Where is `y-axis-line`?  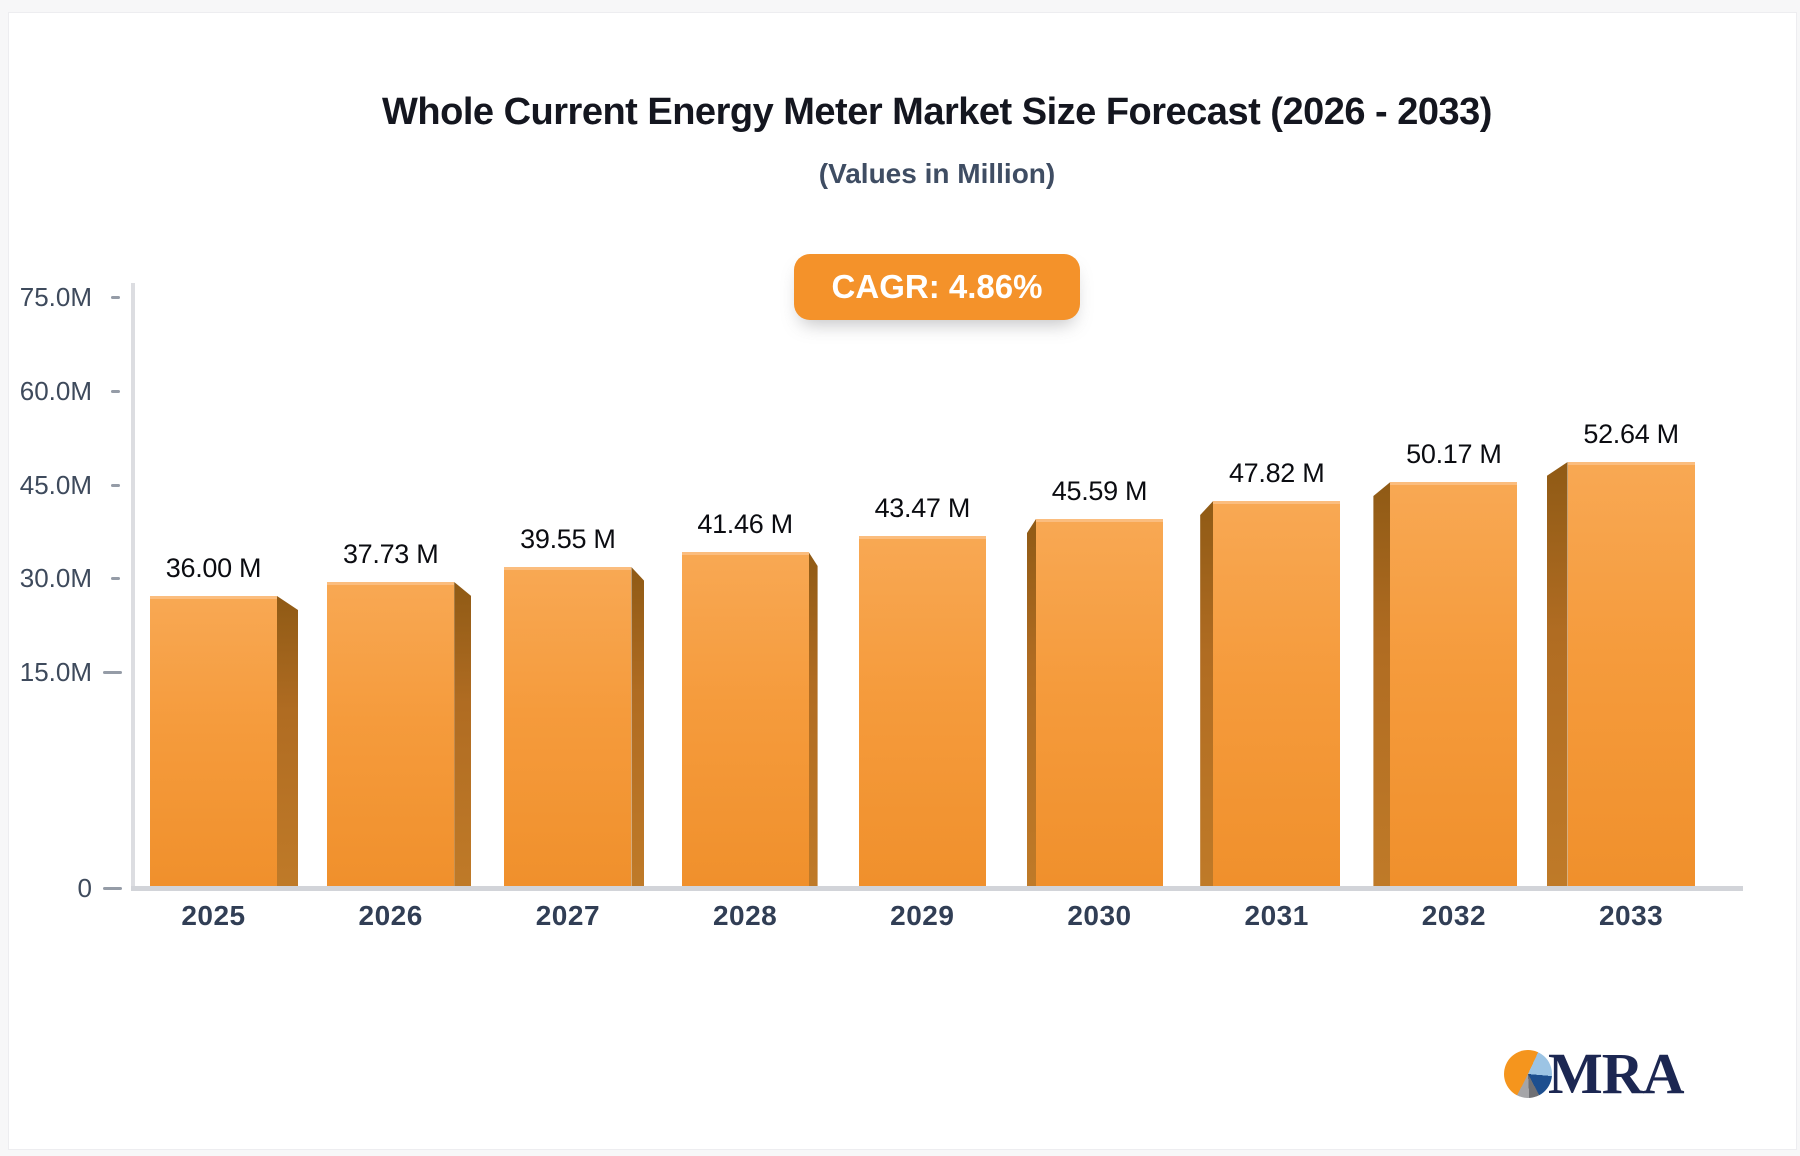
y-axis-line is located at coordinates (133, 587).